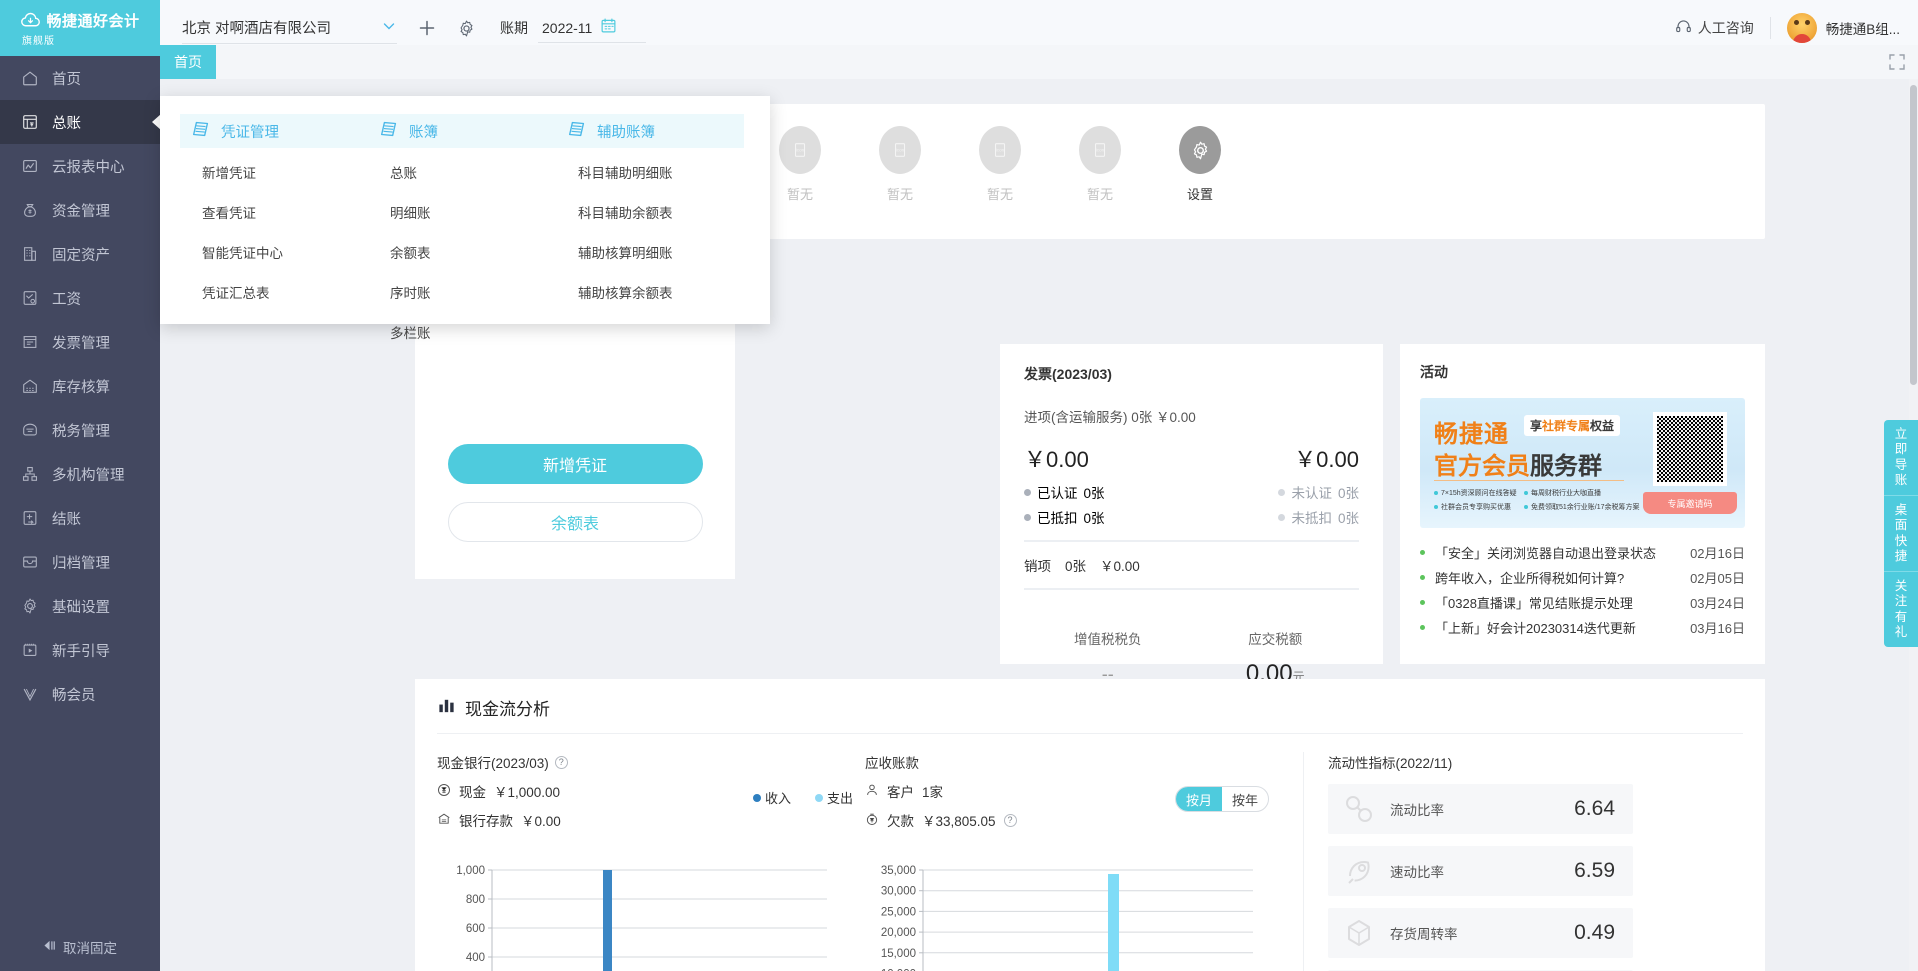  What do you see at coordinates (156, 122) in the screenshot?
I see `active-caret-icon` at bounding box center [156, 122].